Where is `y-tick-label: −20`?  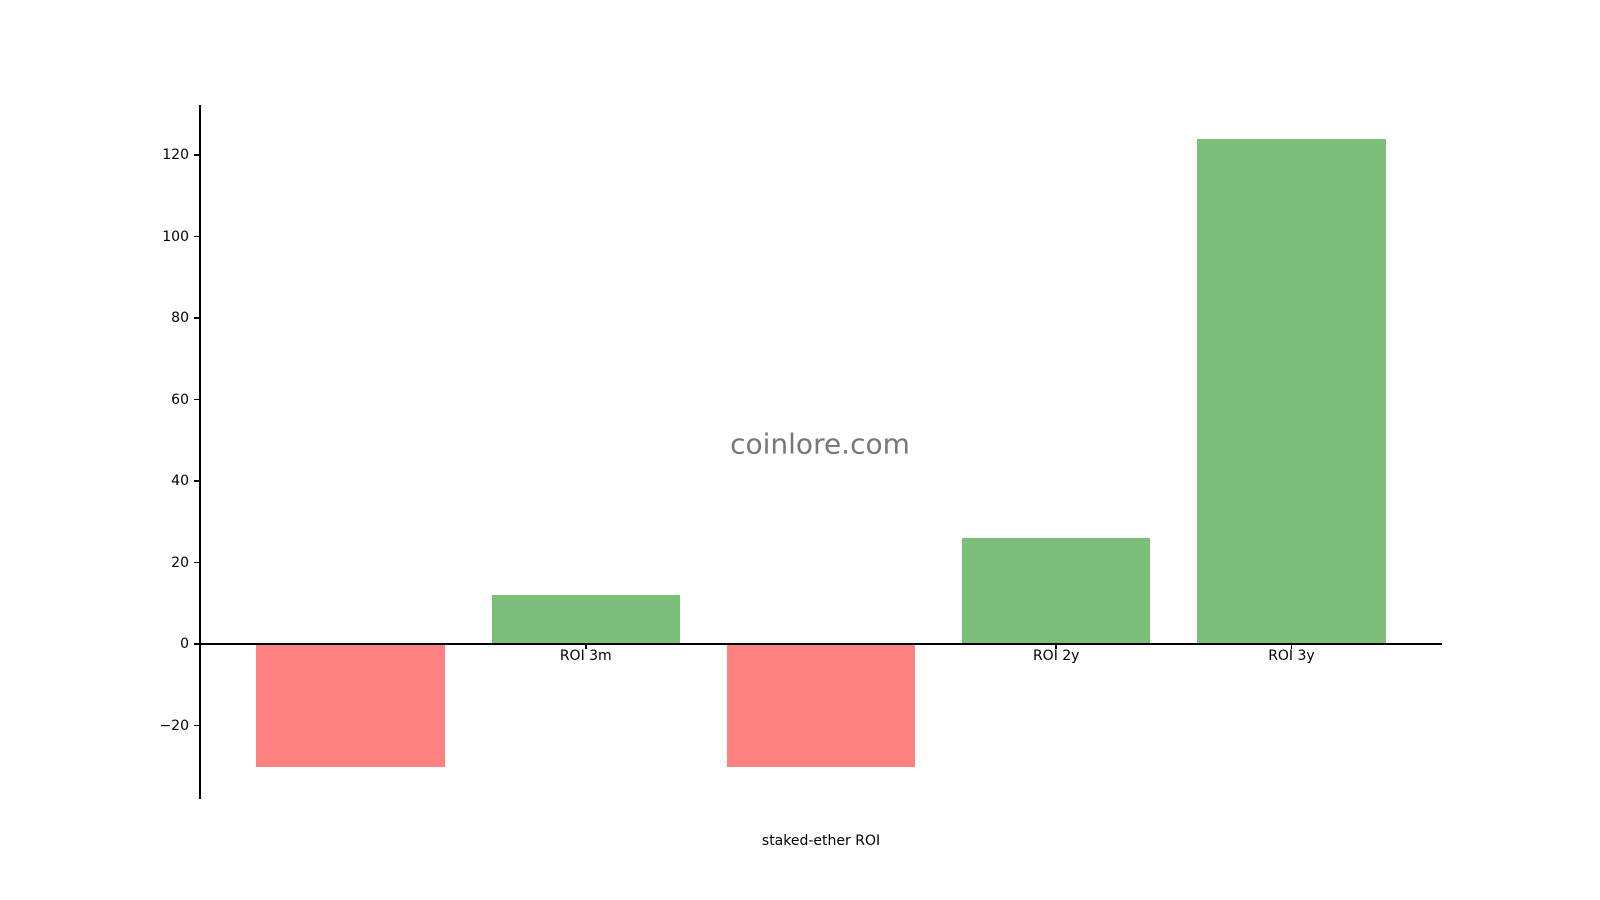
y-tick-label: −20 is located at coordinates (174, 725).